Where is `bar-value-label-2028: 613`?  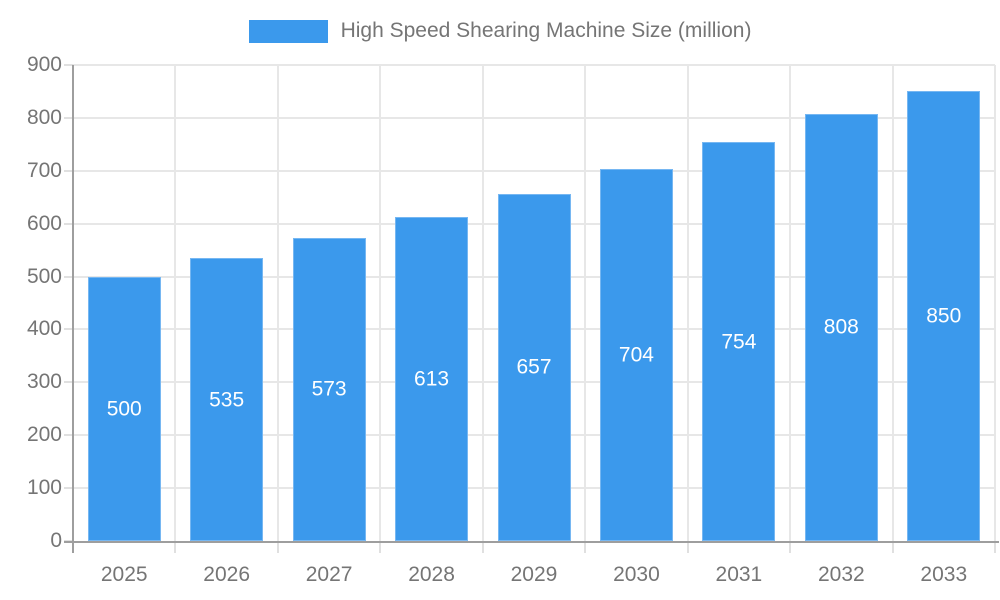 bar-value-label-2028: 613 is located at coordinates (432, 379).